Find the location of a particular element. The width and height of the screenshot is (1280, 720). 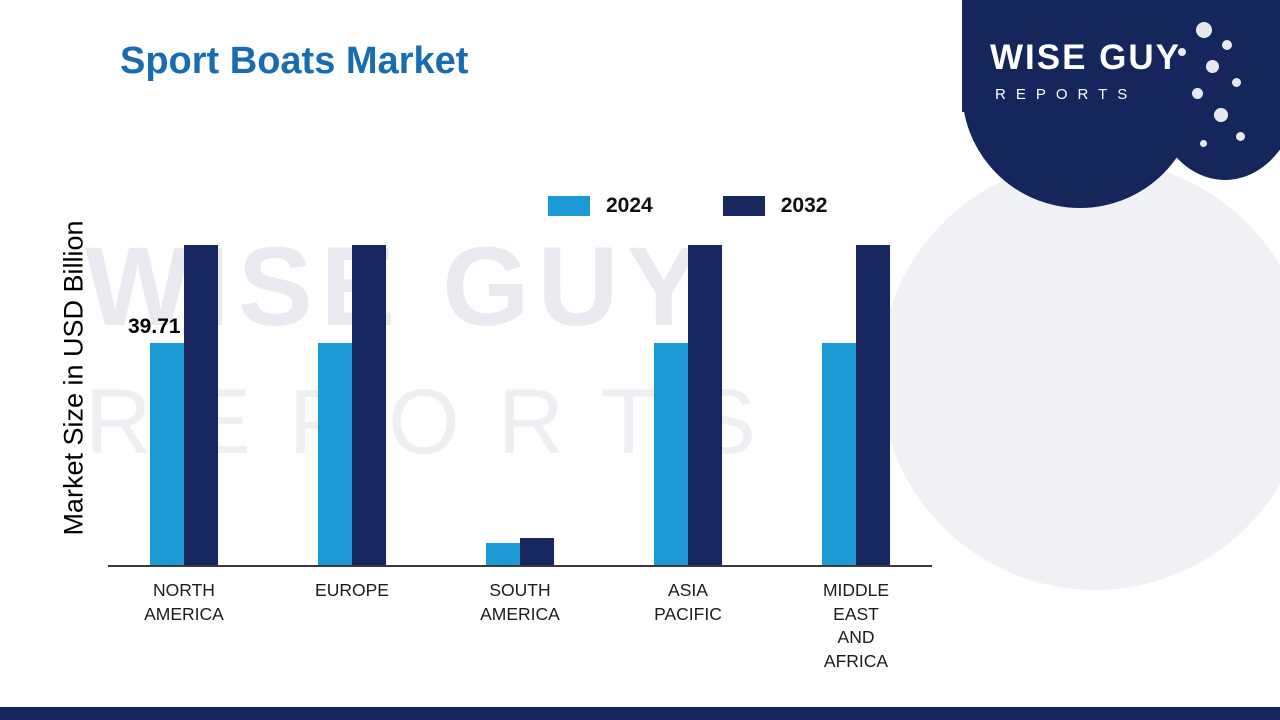

chart-legend: 2024 2032 is located at coordinates (687, 206).